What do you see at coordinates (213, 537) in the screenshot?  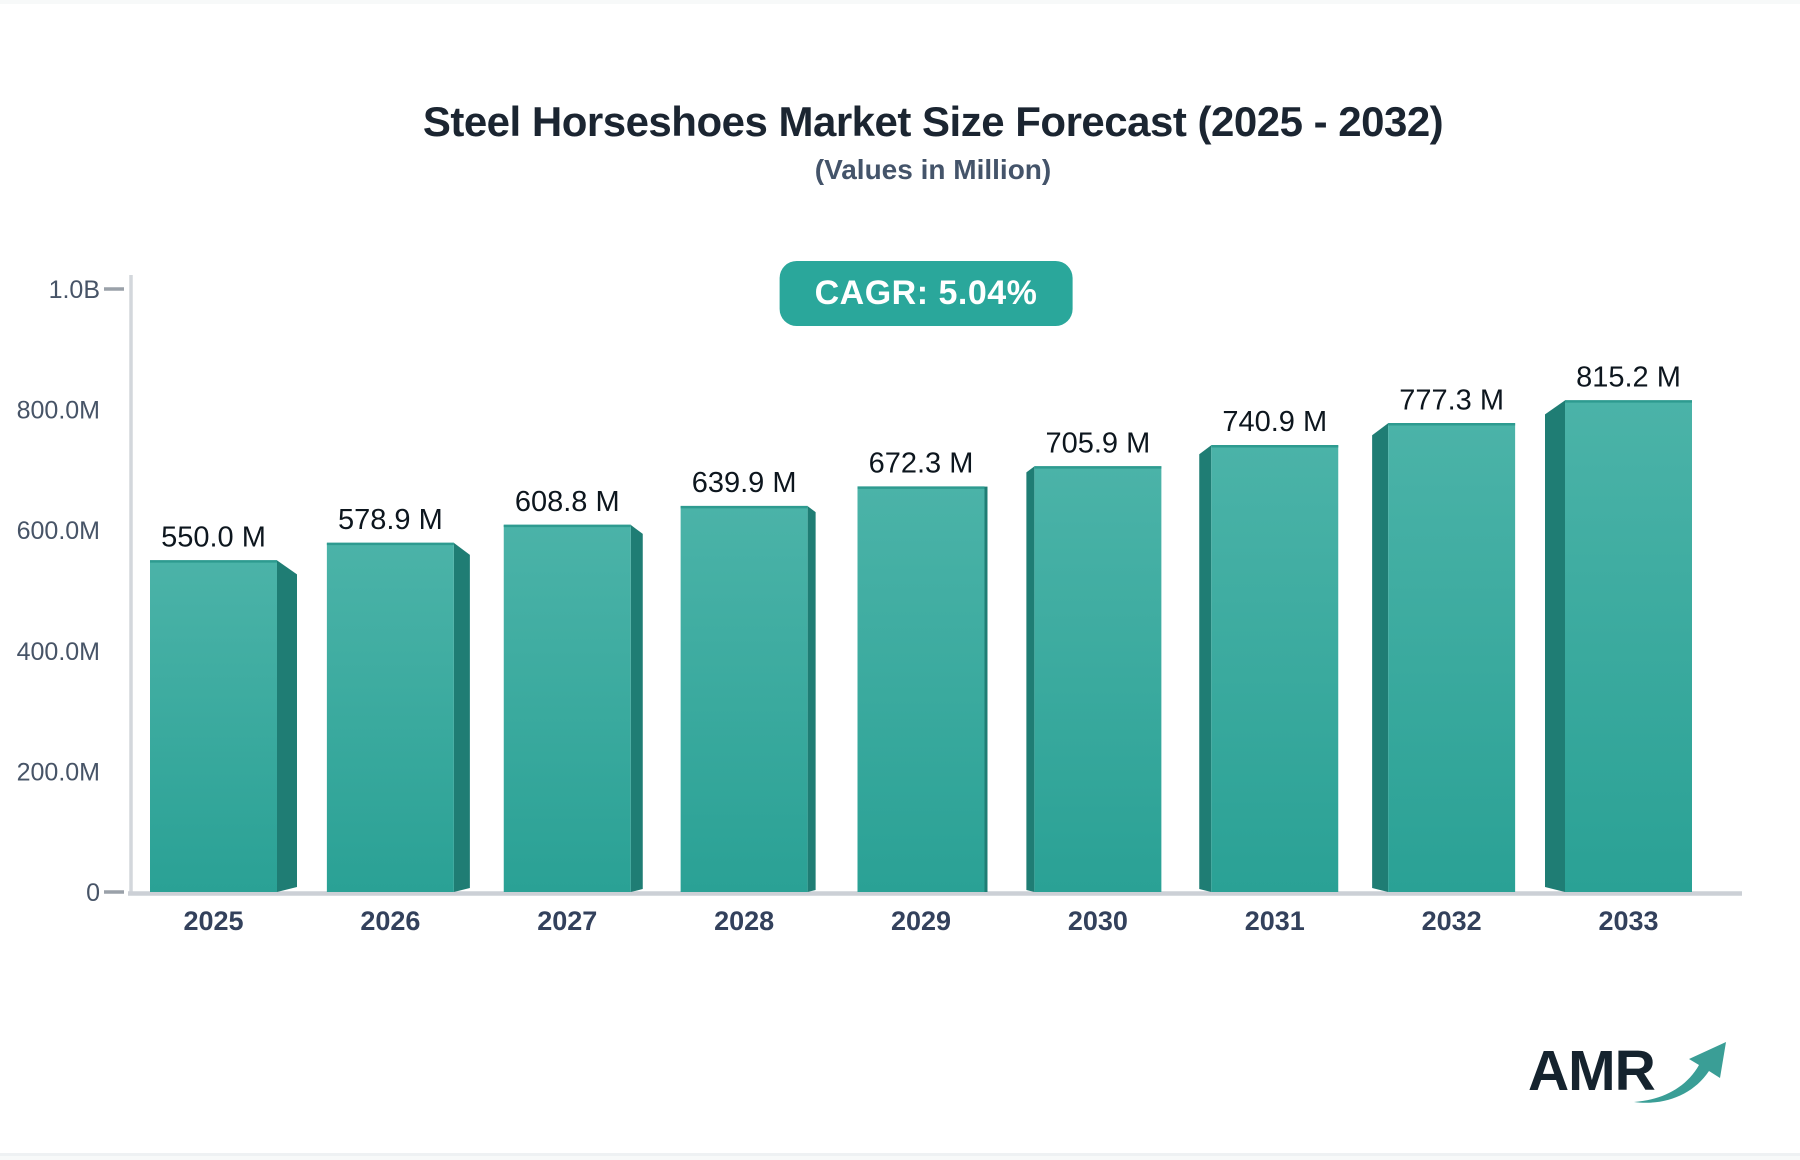 I see `bar-value-label: 550.0 M` at bounding box center [213, 537].